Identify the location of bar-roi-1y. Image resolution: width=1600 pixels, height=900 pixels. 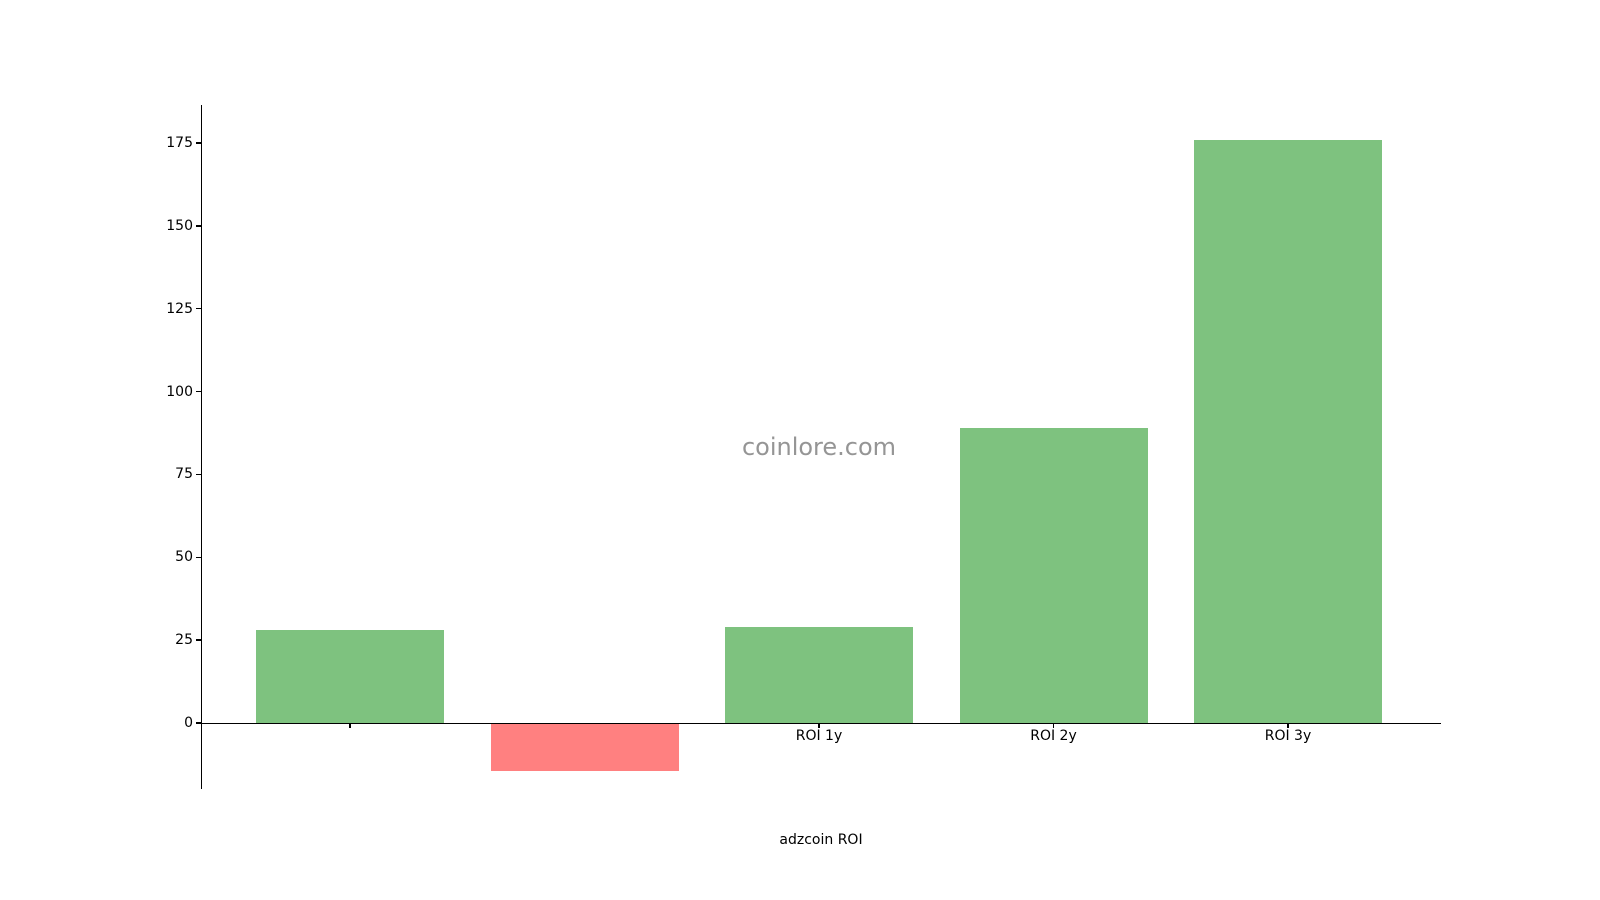
(819, 674).